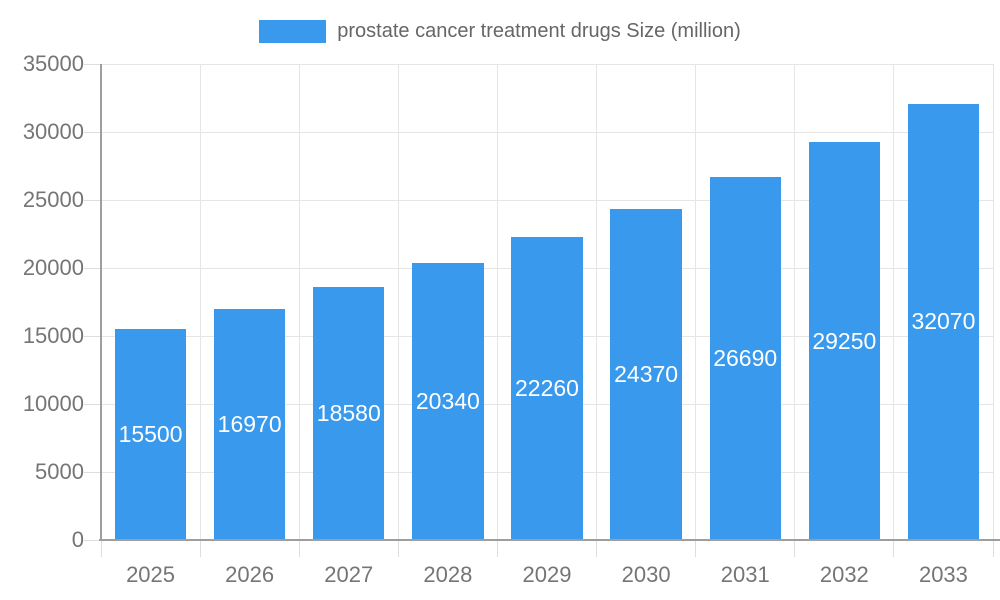  What do you see at coordinates (77, 539) in the screenshot?
I see `y-axis-label: 0` at bounding box center [77, 539].